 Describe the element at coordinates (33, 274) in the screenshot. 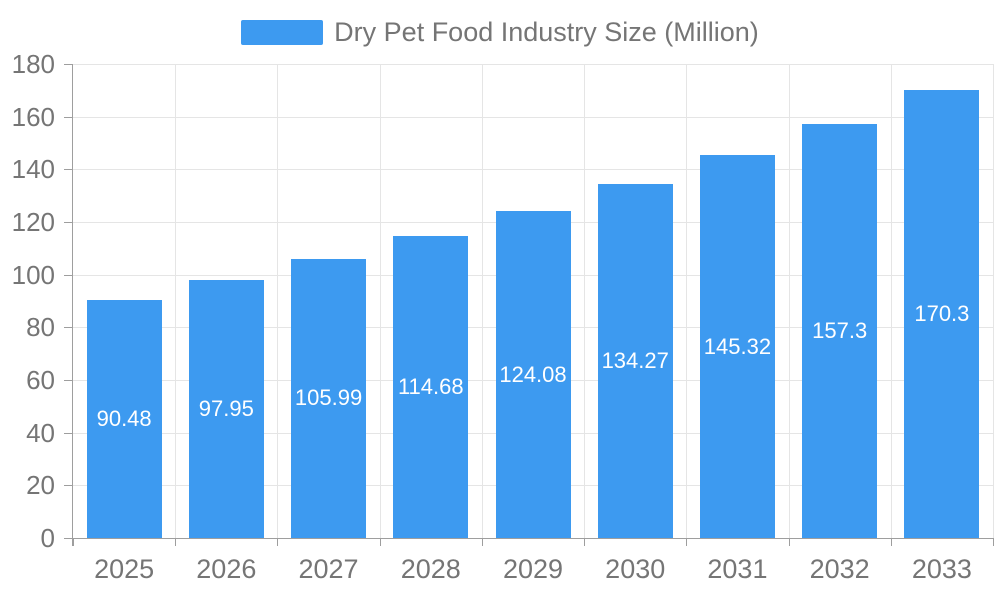

I see `y-axis-tick-label: 100` at that location.